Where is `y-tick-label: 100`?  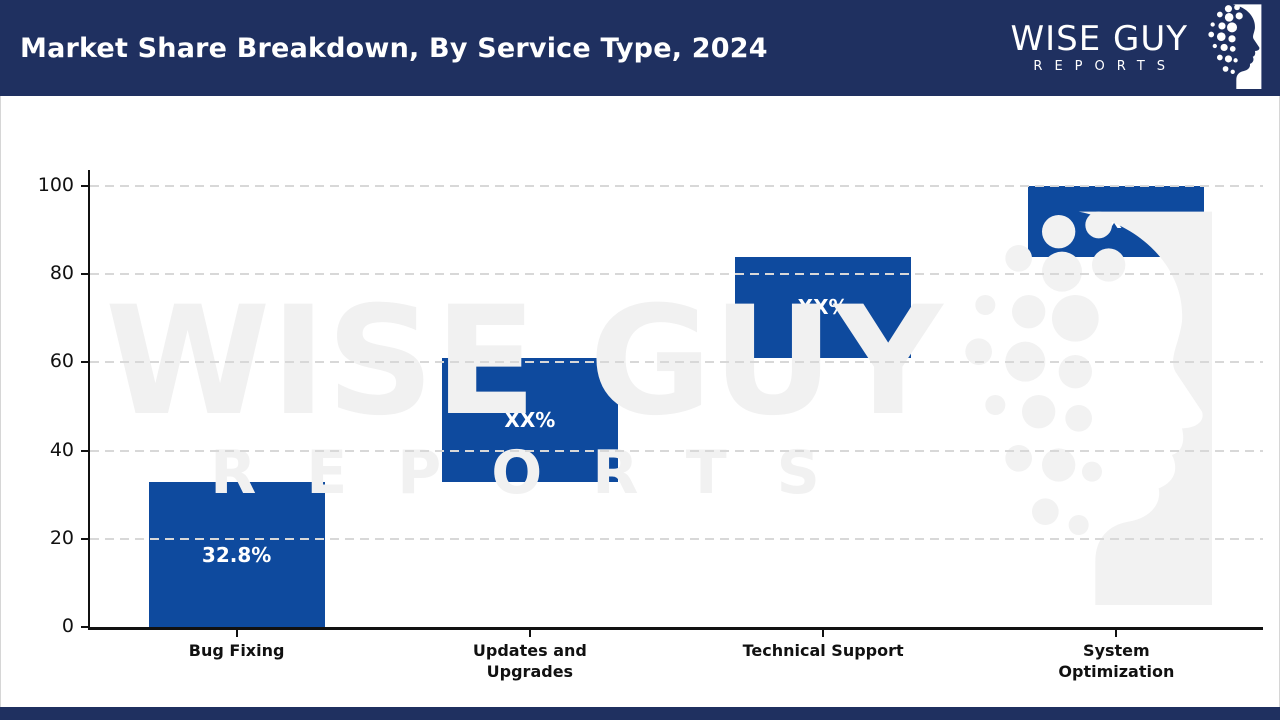 y-tick-label: 100 is located at coordinates (55, 185).